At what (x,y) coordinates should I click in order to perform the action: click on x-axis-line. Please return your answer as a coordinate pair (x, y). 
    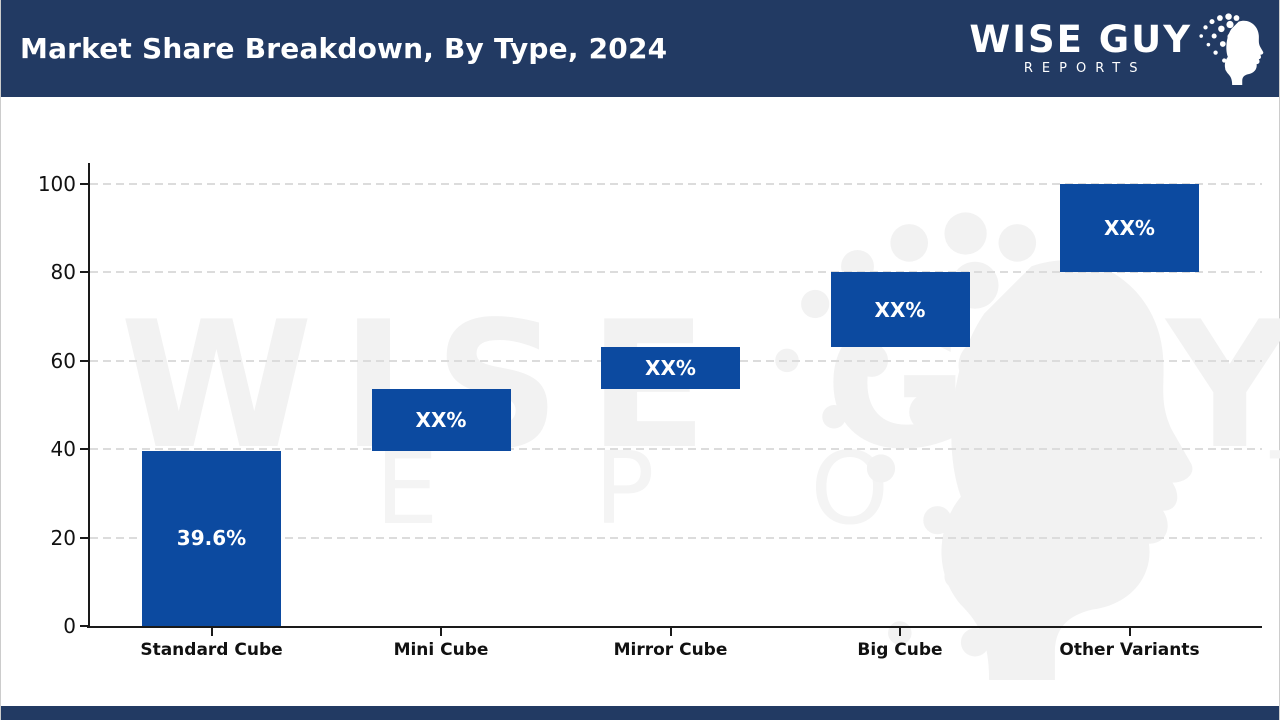
    Looking at the image, I should click on (674, 627).